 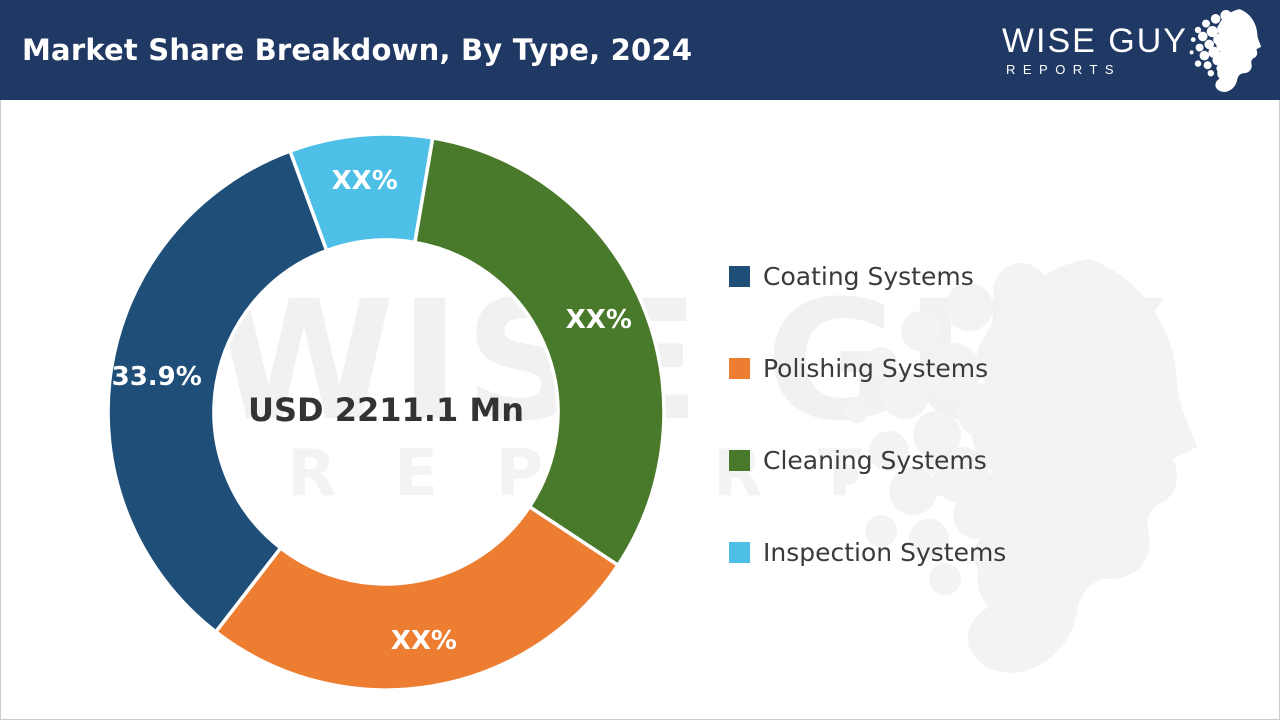 I want to click on legend-swatch-inspection, so click(x=739, y=552).